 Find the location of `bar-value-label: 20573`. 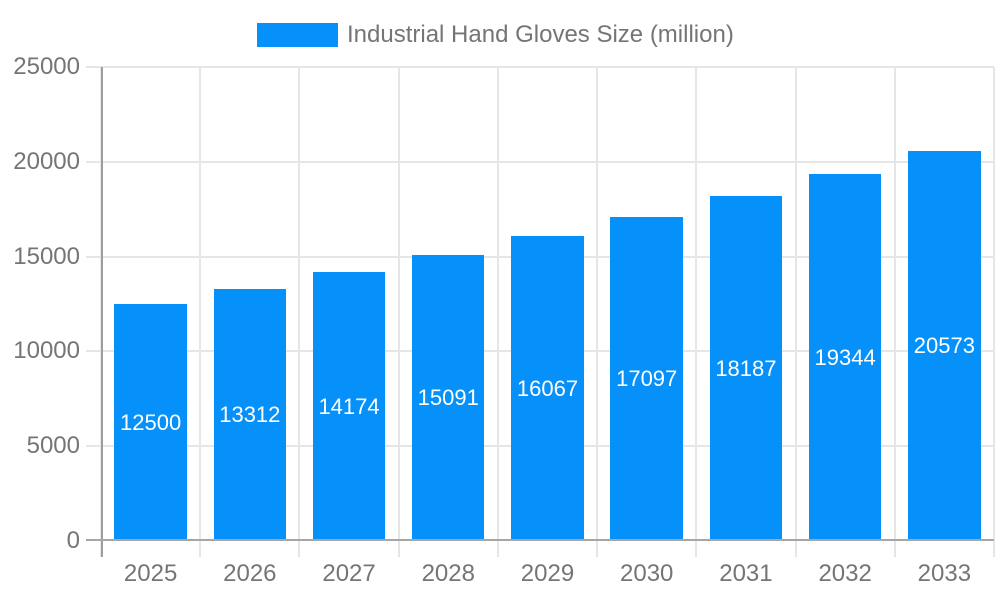

bar-value-label: 20573 is located at coordinates (944, 345).